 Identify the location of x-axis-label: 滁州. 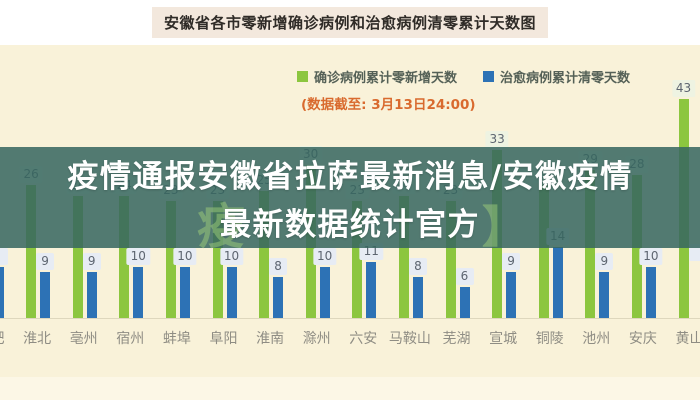
(316, 339).